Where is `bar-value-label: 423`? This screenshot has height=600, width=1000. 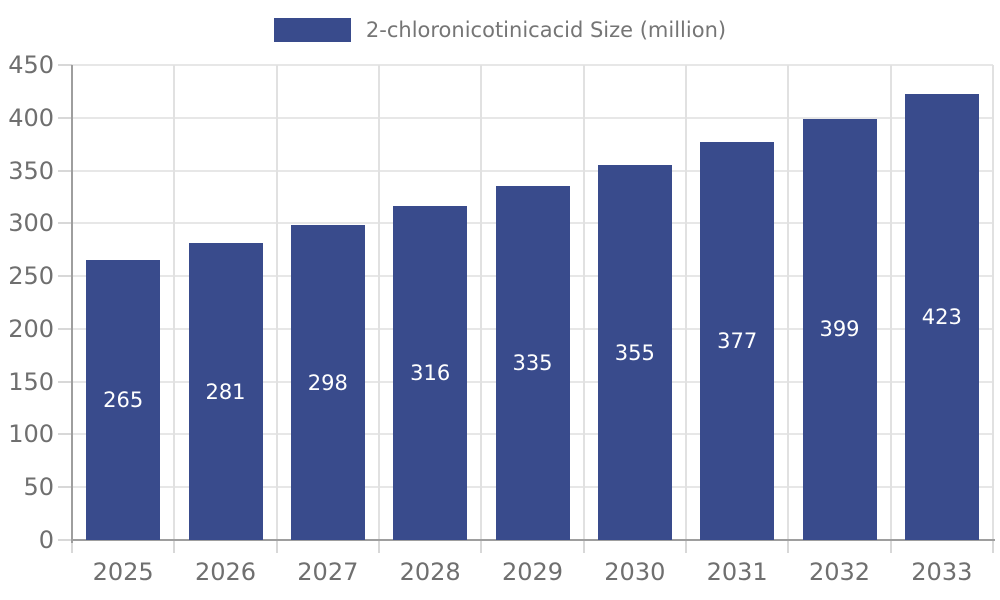
bar-value-label: 423 is located at coordinates (941, 316).